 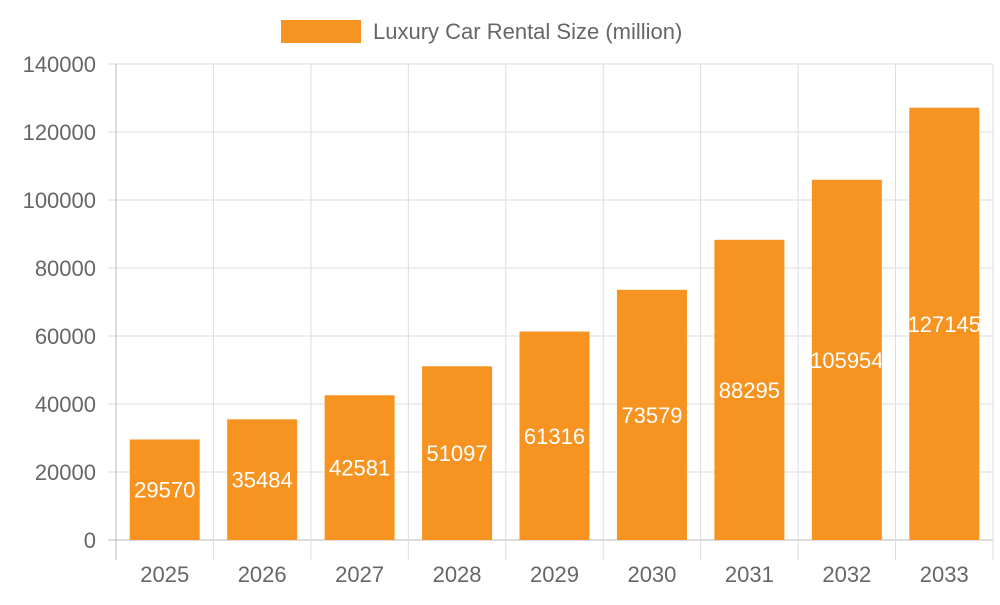 What do you see at coordinates (59, 64) in the screenshot?
I see `y-tick-label: 140000` at bounding box center [59, 64].